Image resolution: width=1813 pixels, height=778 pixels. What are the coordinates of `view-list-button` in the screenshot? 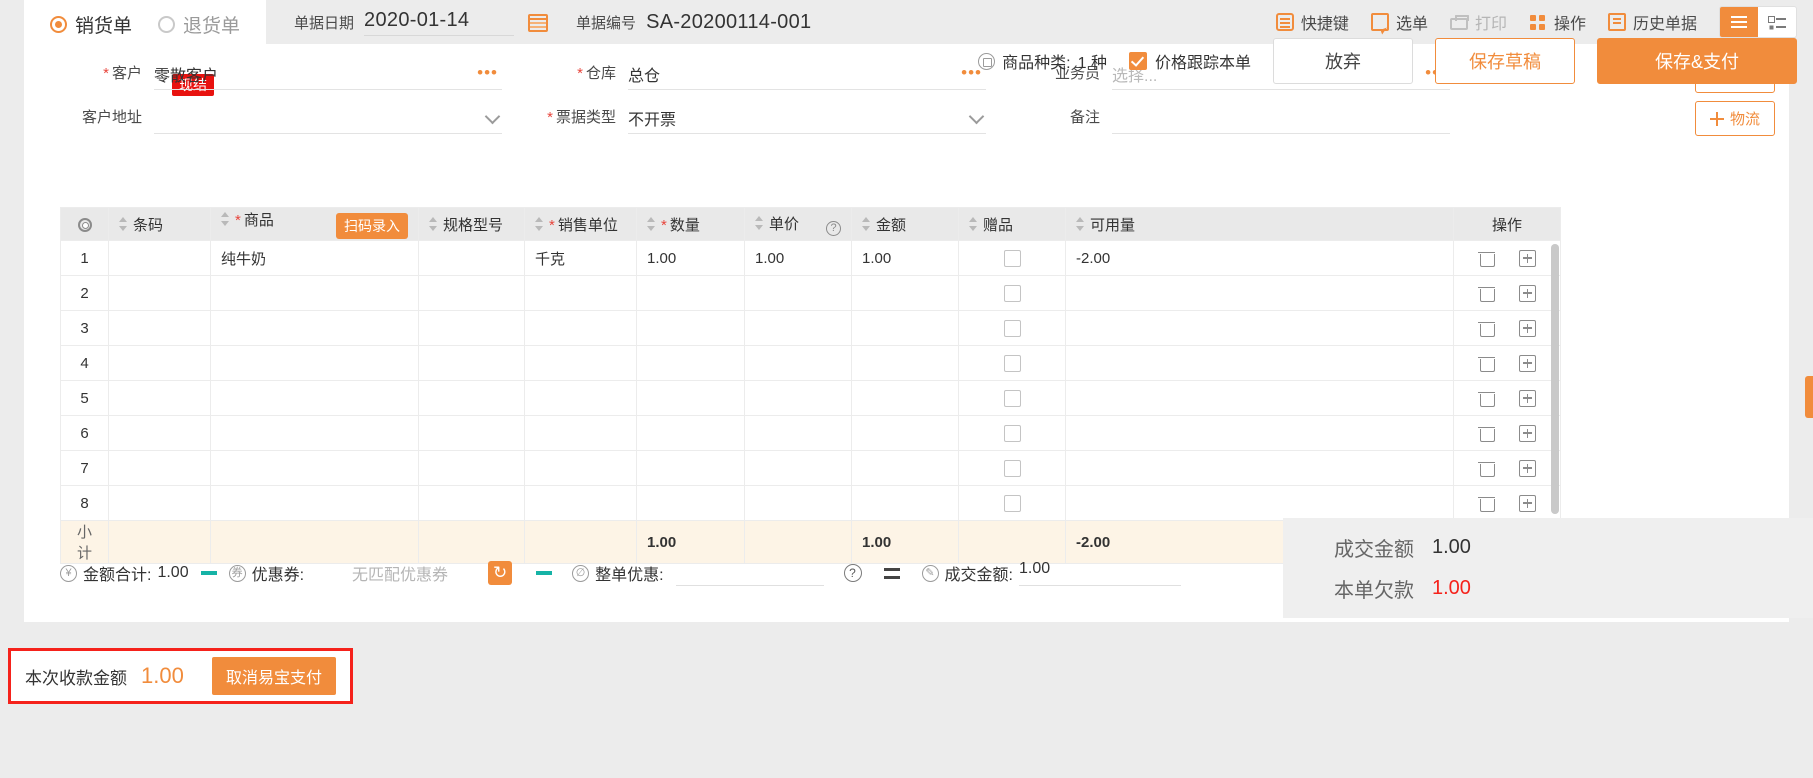 It's located at (1739, 22).